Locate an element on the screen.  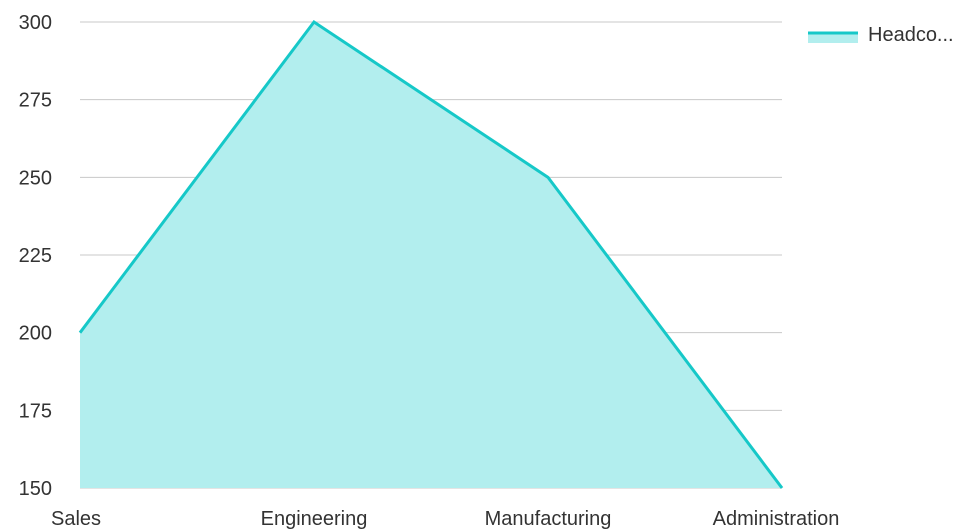
y-tick-label: 275 is located at coordinates (35, 101).